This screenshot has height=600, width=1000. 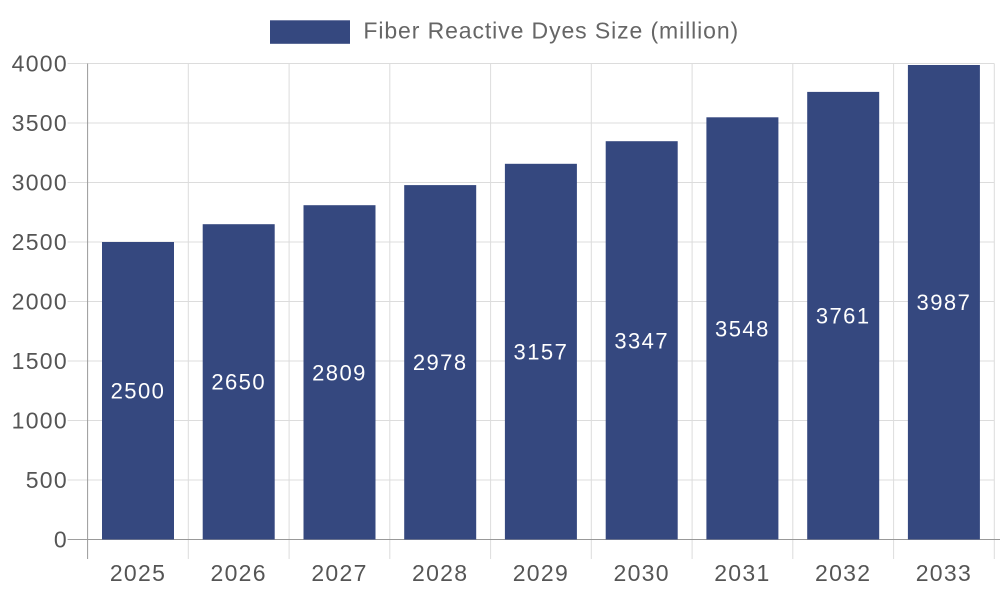 What do you see at coordinates (440, 362) in the screenshot?
I see `svg-text: 2978` at bounding box center [440, 362].